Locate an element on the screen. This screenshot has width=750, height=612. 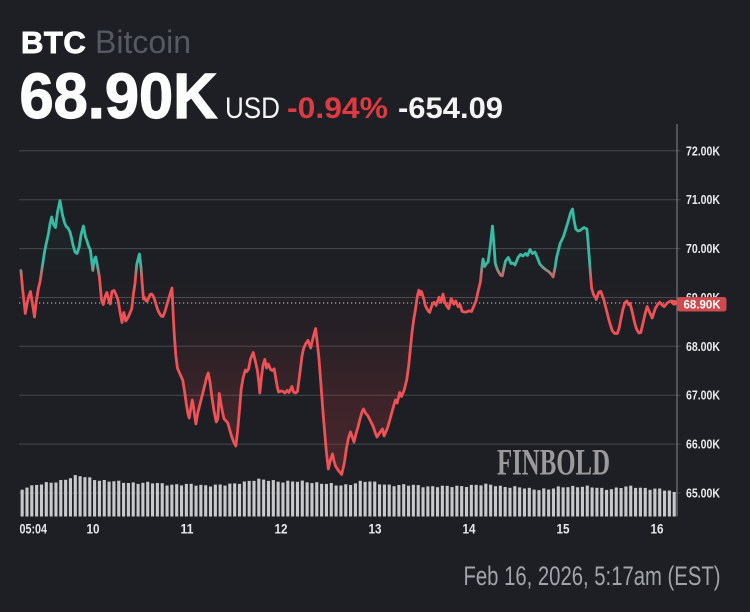
svg-text: -0.94% is located at coordinates (337, 108).